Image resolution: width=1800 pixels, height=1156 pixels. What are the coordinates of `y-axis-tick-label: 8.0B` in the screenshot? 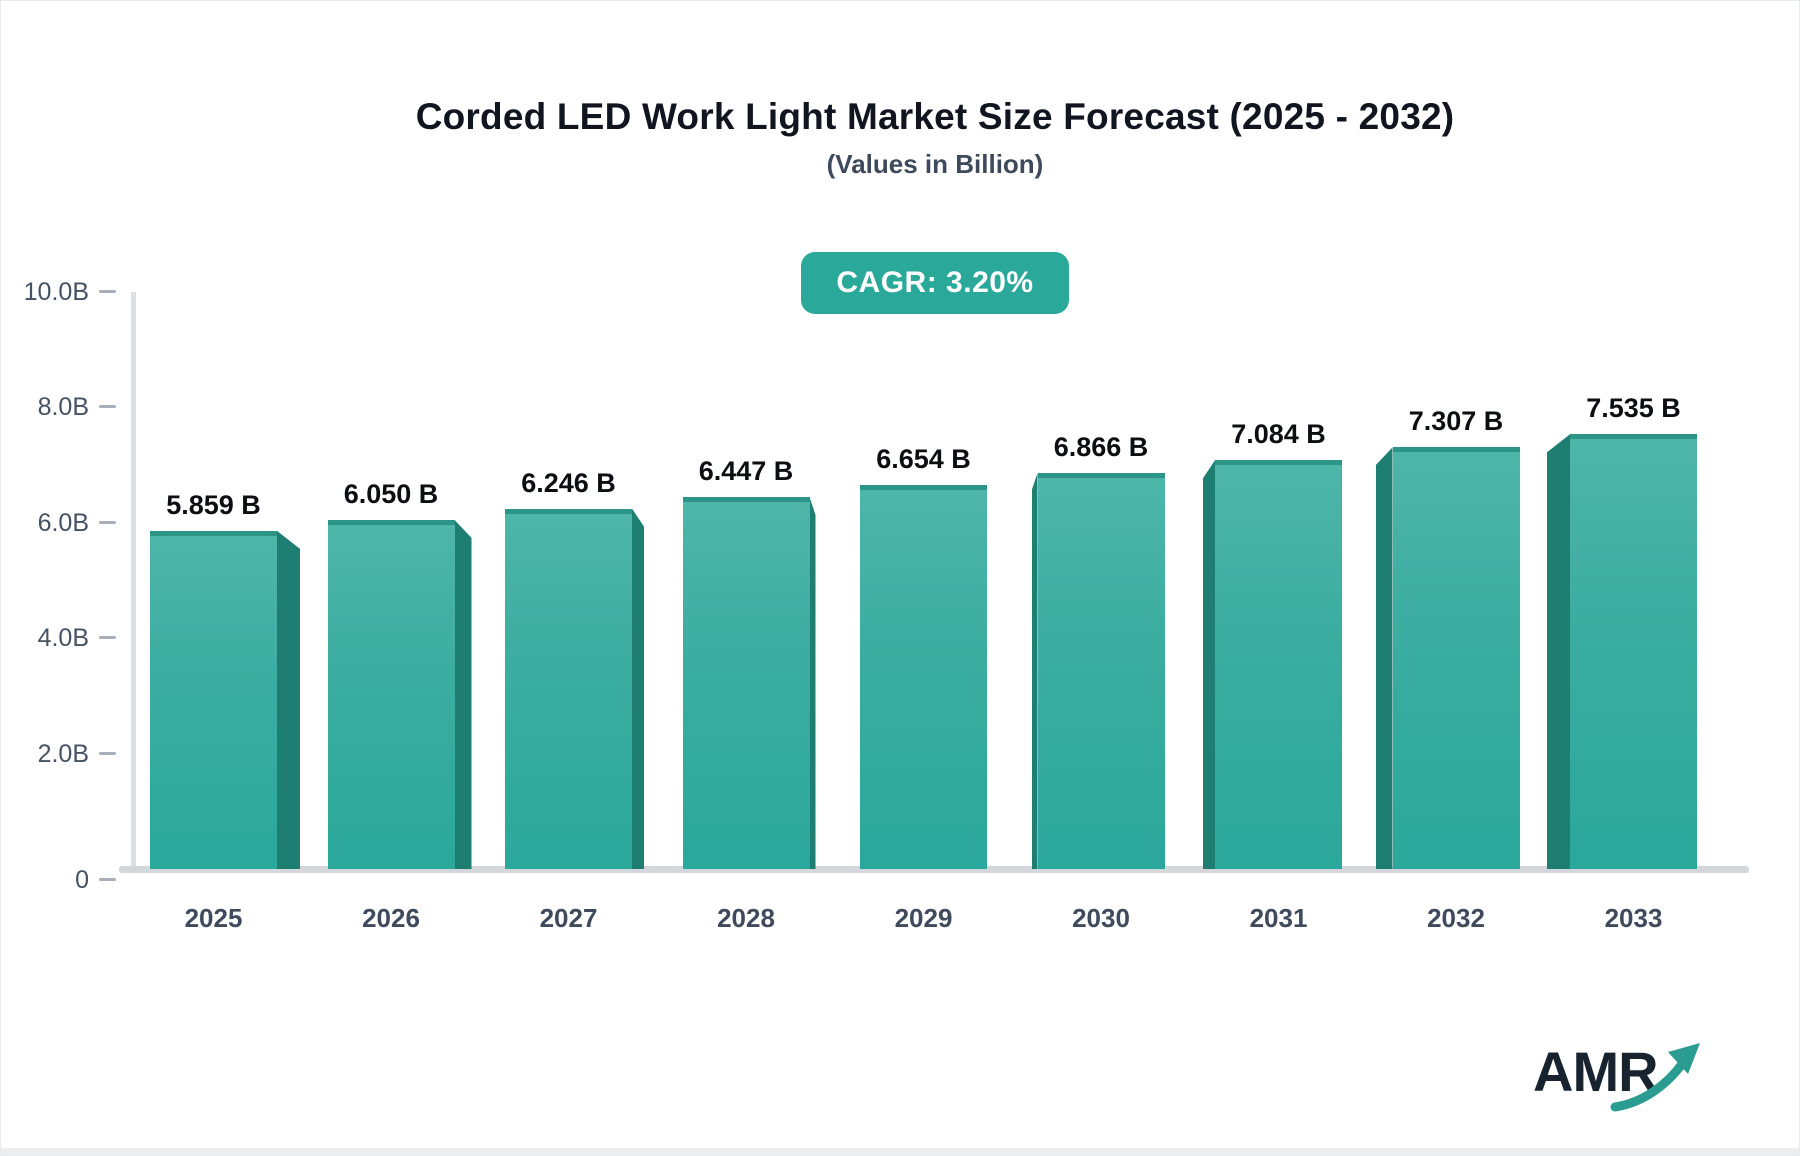 It's located at (63, 407).